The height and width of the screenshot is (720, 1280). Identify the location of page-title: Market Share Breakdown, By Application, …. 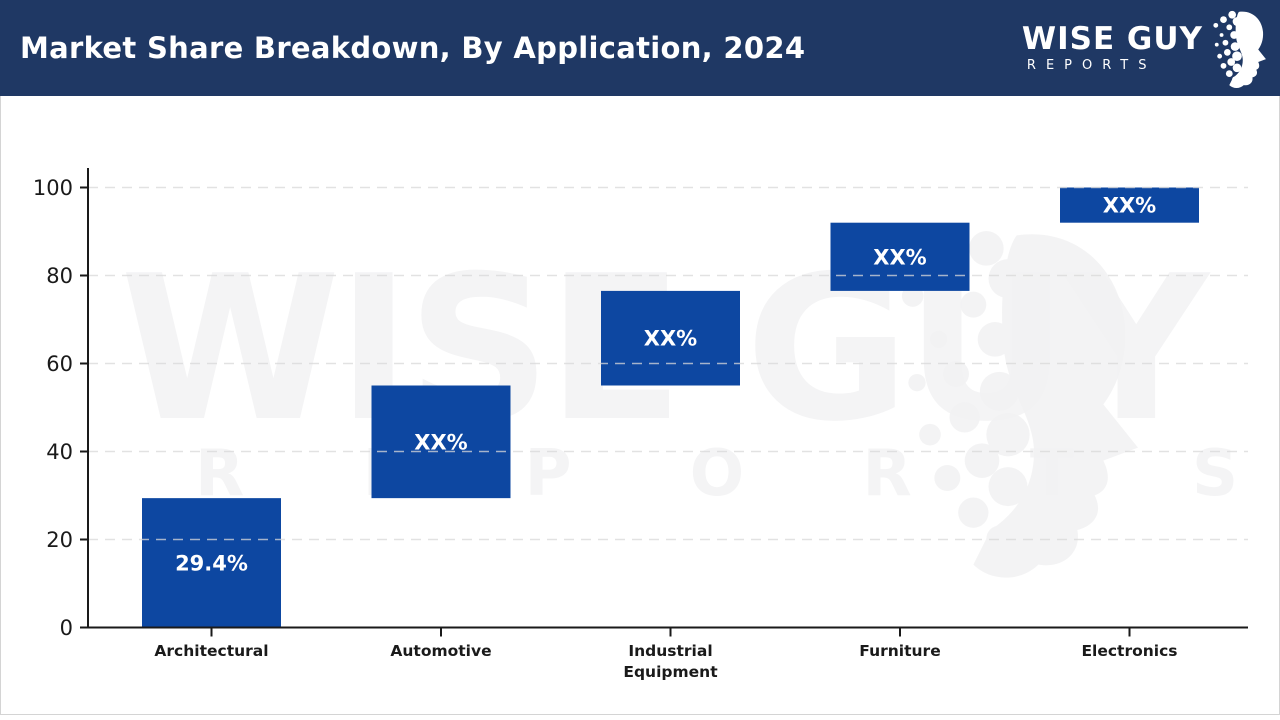
(413, 48).